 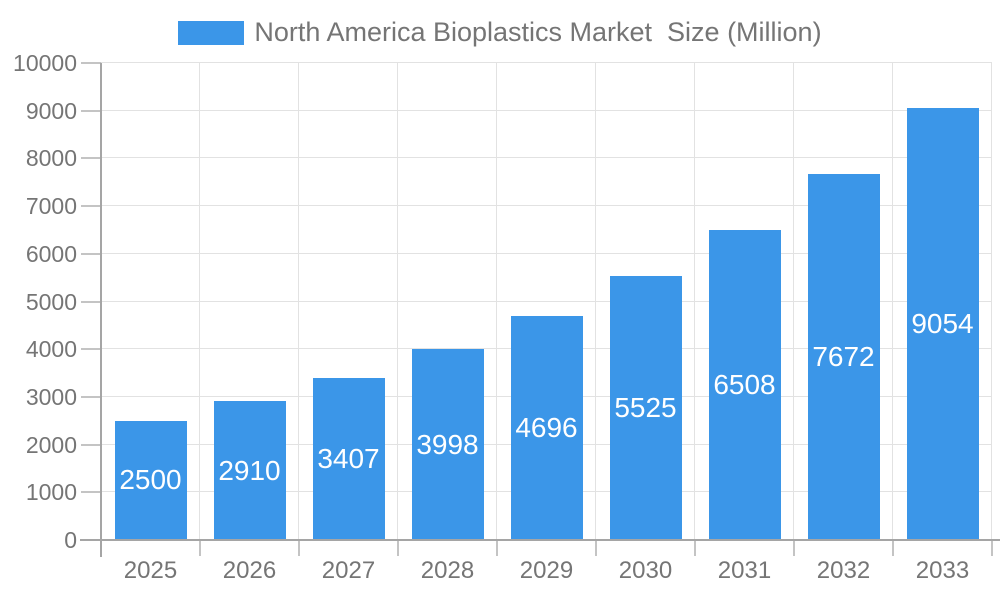 I want to click on bar-2029: 4696, so click(x=546, y=428).